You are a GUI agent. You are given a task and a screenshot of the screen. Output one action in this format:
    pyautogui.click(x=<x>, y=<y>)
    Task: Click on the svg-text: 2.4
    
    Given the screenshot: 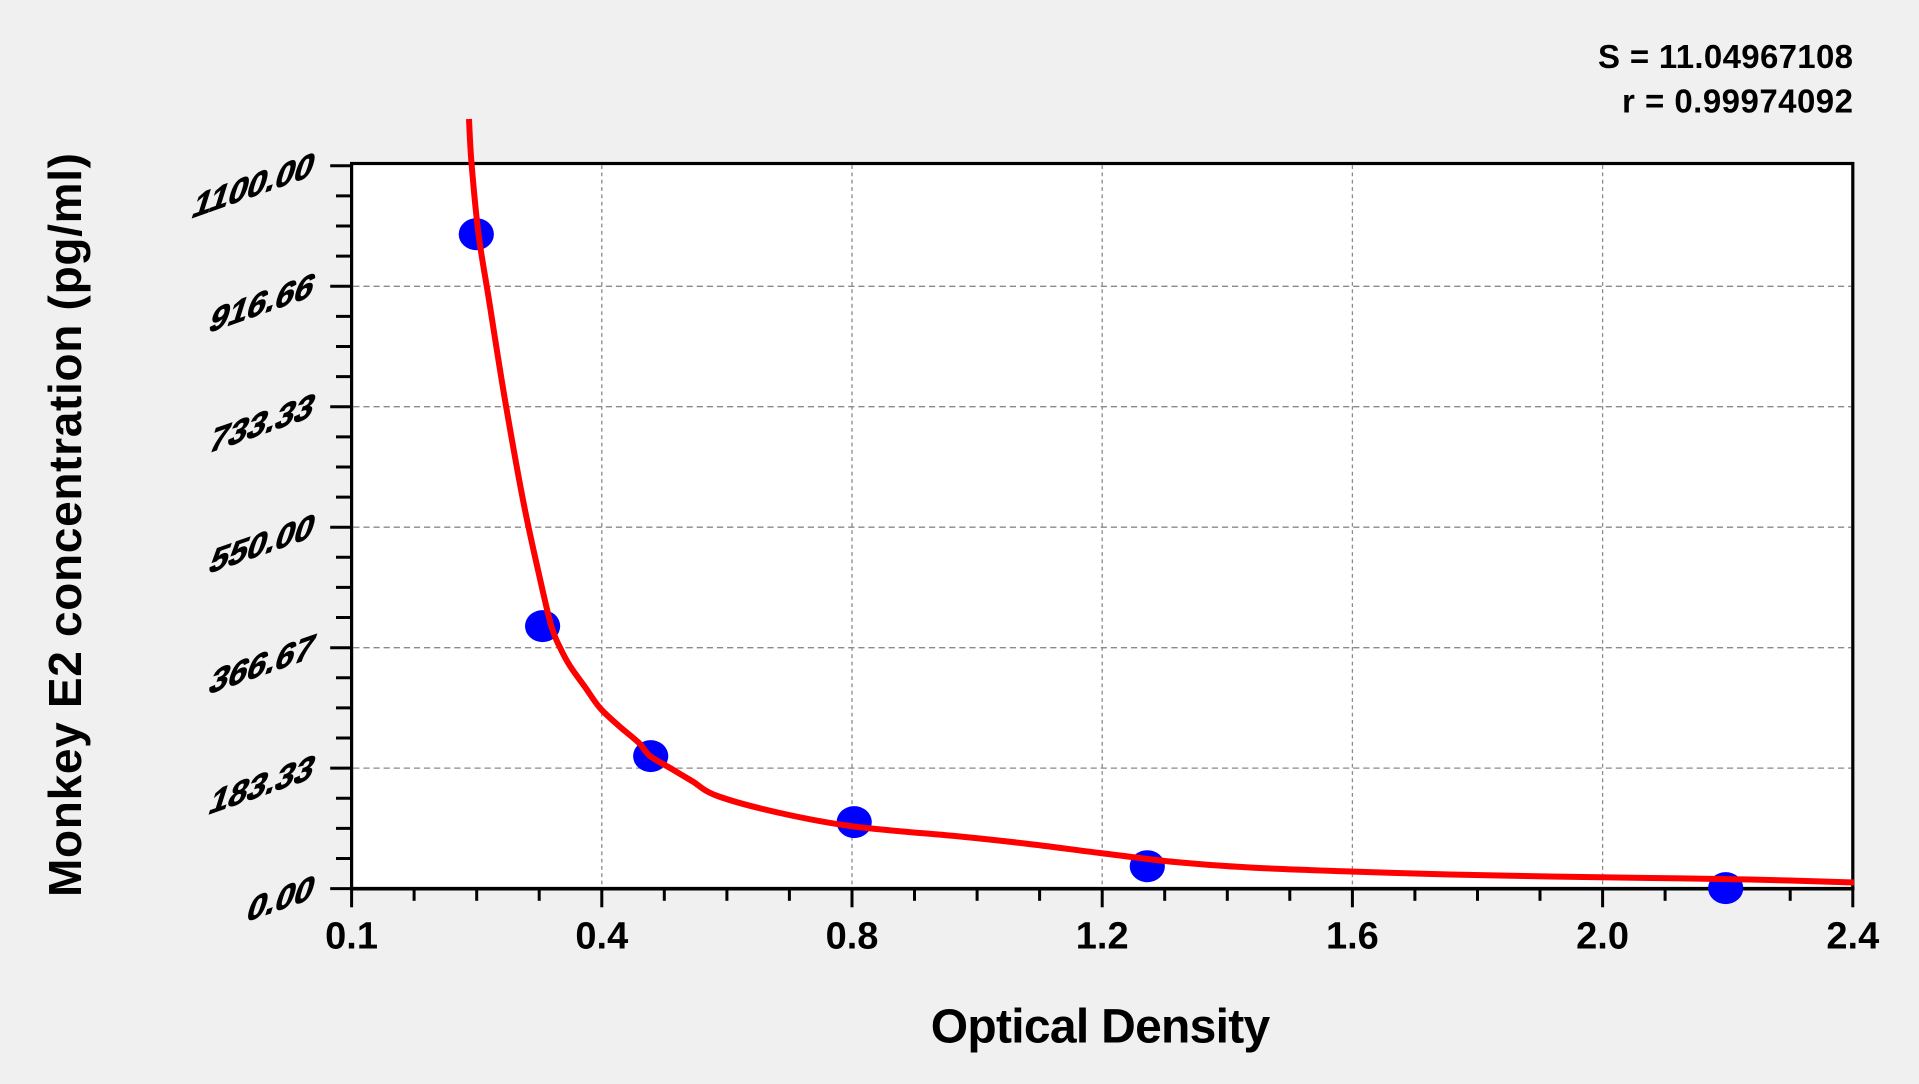 What is the action you would take?
    pyautogui.click(x=1852, y=937)
    